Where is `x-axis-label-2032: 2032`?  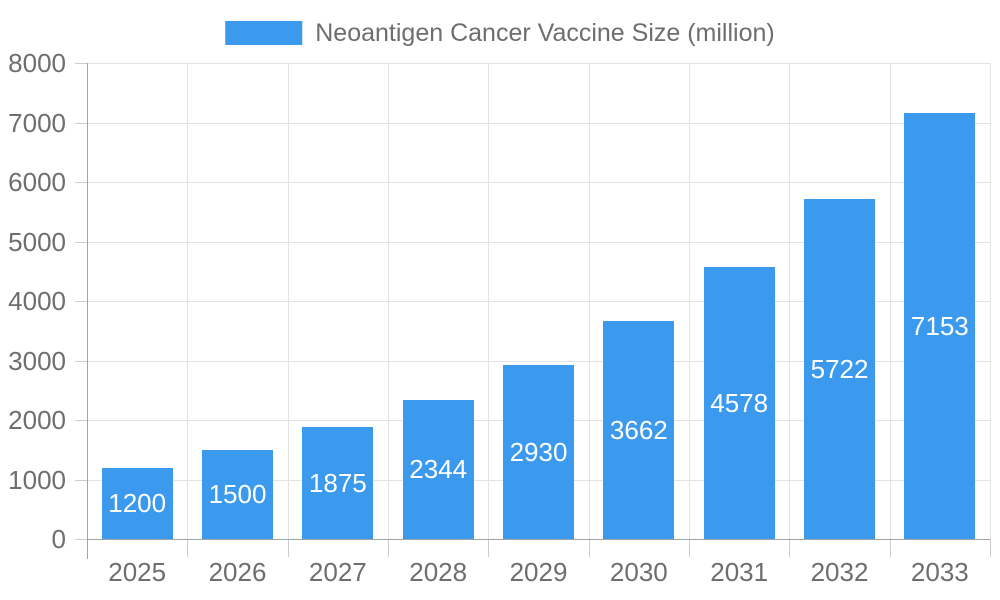
x-axis-label-2032: 2032 is located at coordinates (839, 572).